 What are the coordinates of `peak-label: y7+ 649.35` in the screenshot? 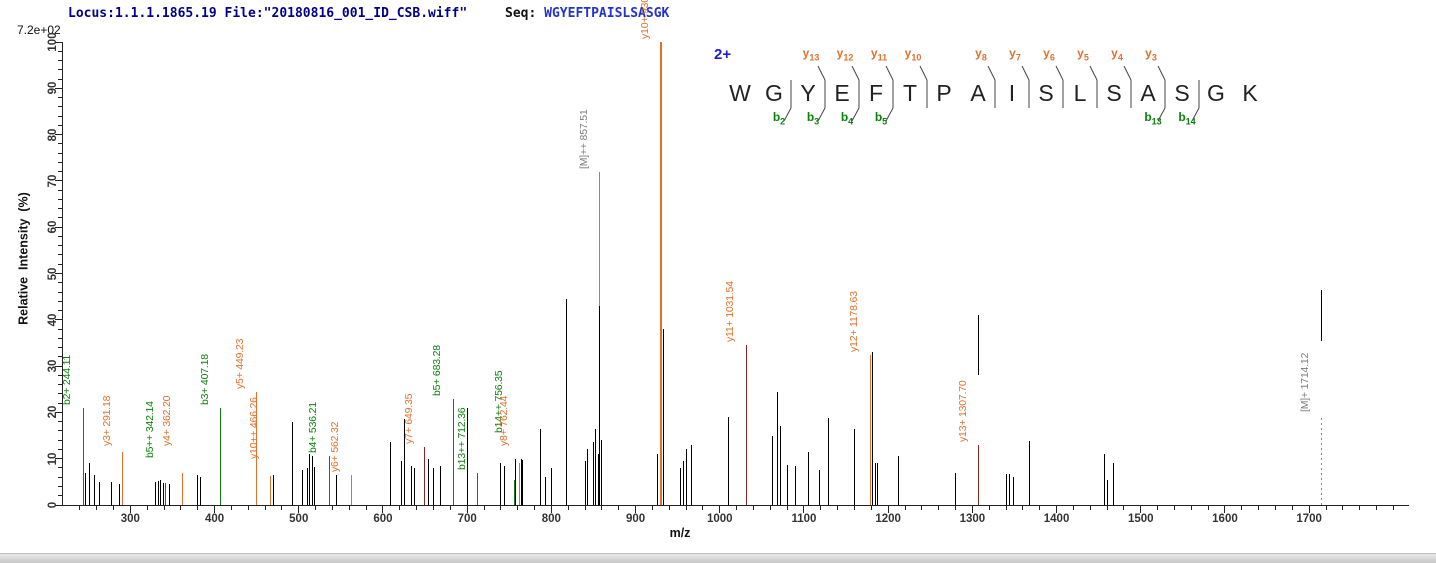 It's located at (408, 419).